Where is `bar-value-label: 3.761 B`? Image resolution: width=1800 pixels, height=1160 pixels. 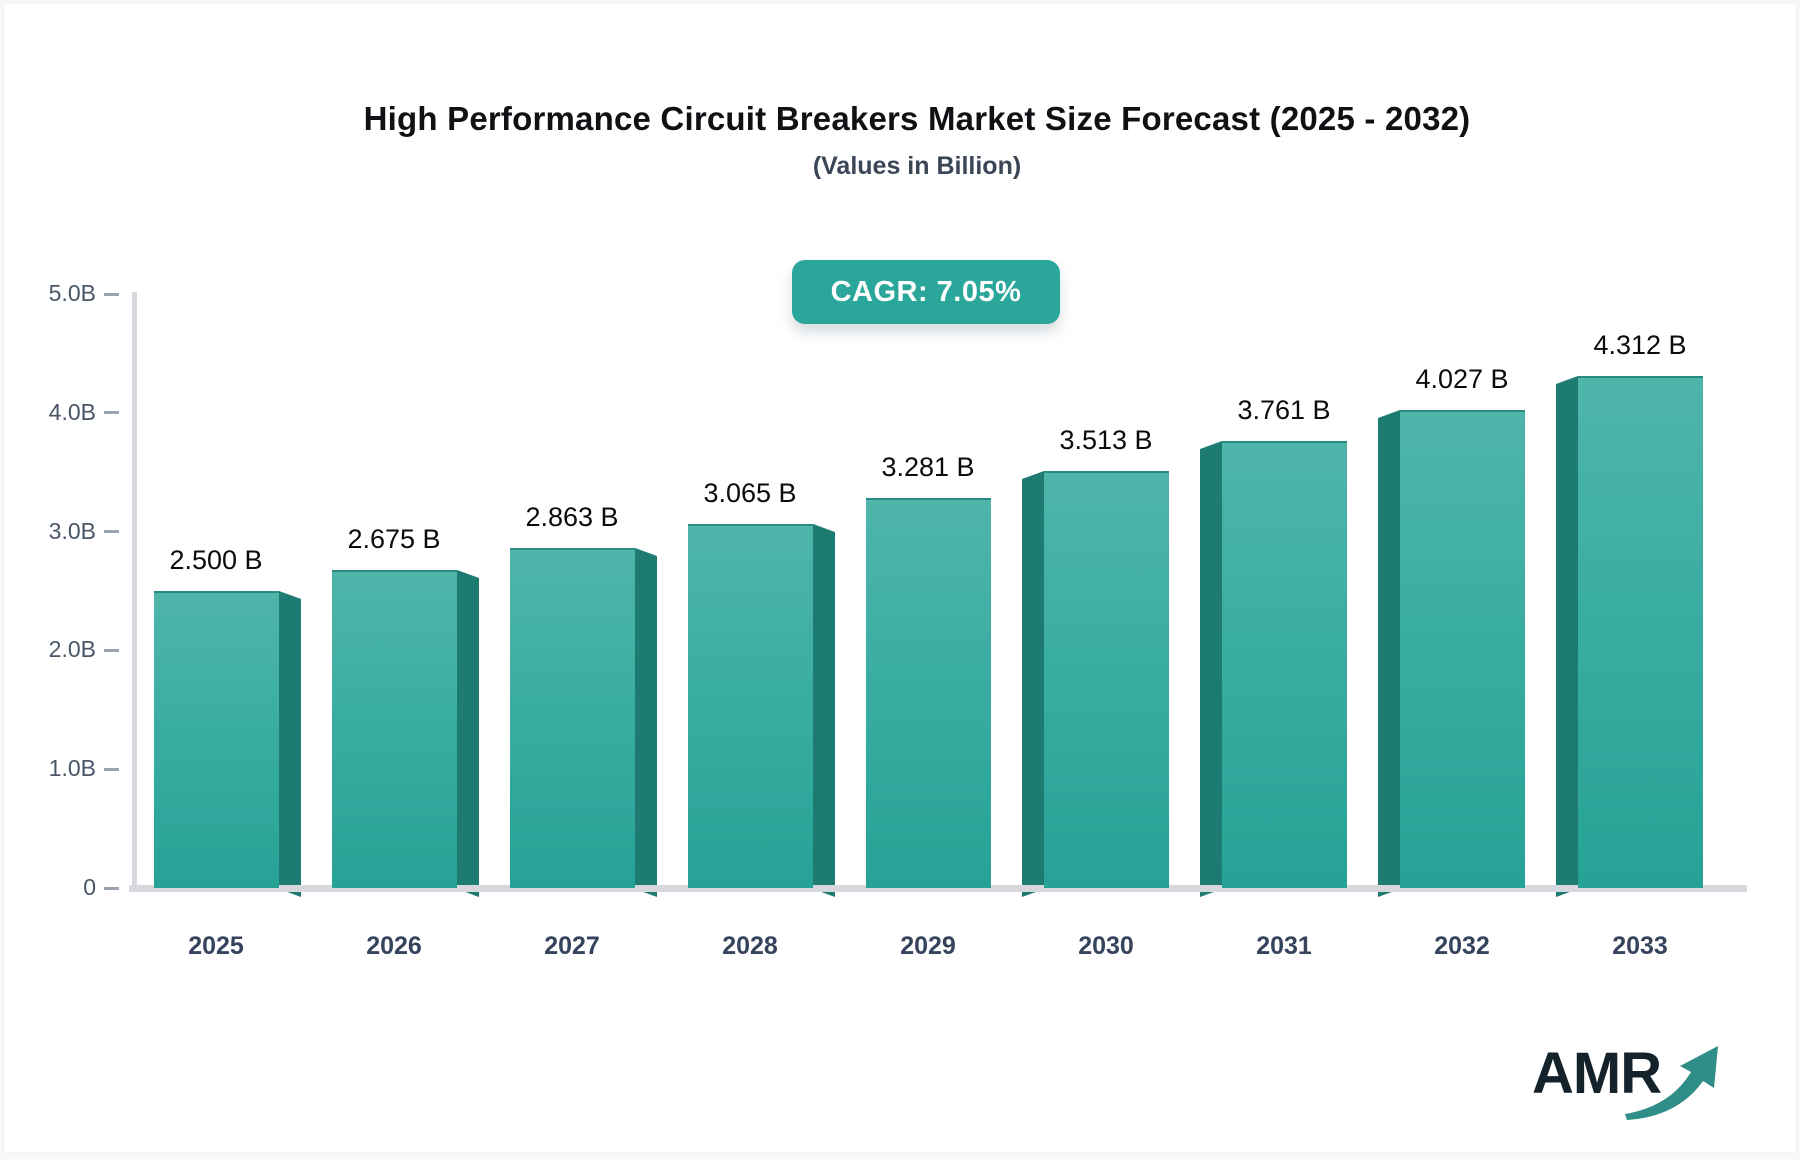 bar-value-label: 3.761 B is located at coordinates (1284, 410).